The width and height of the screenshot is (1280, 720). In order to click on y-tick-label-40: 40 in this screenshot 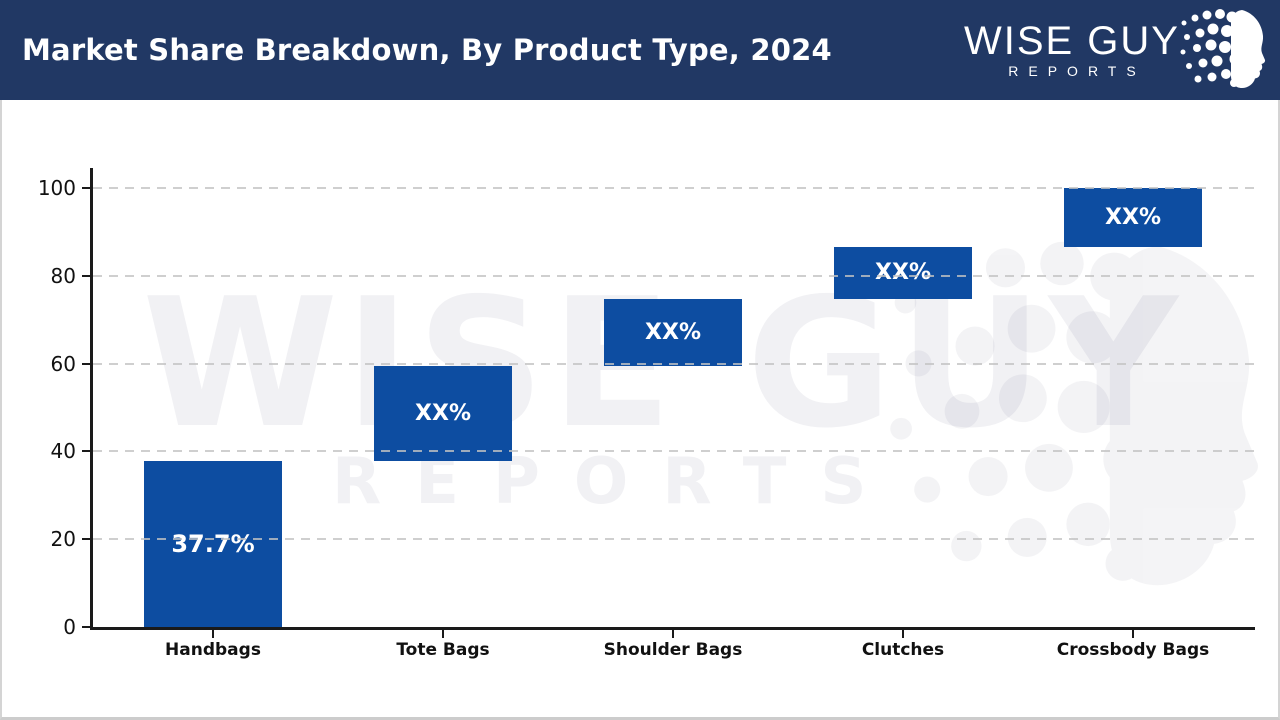, I will do `click(63, 451)`.